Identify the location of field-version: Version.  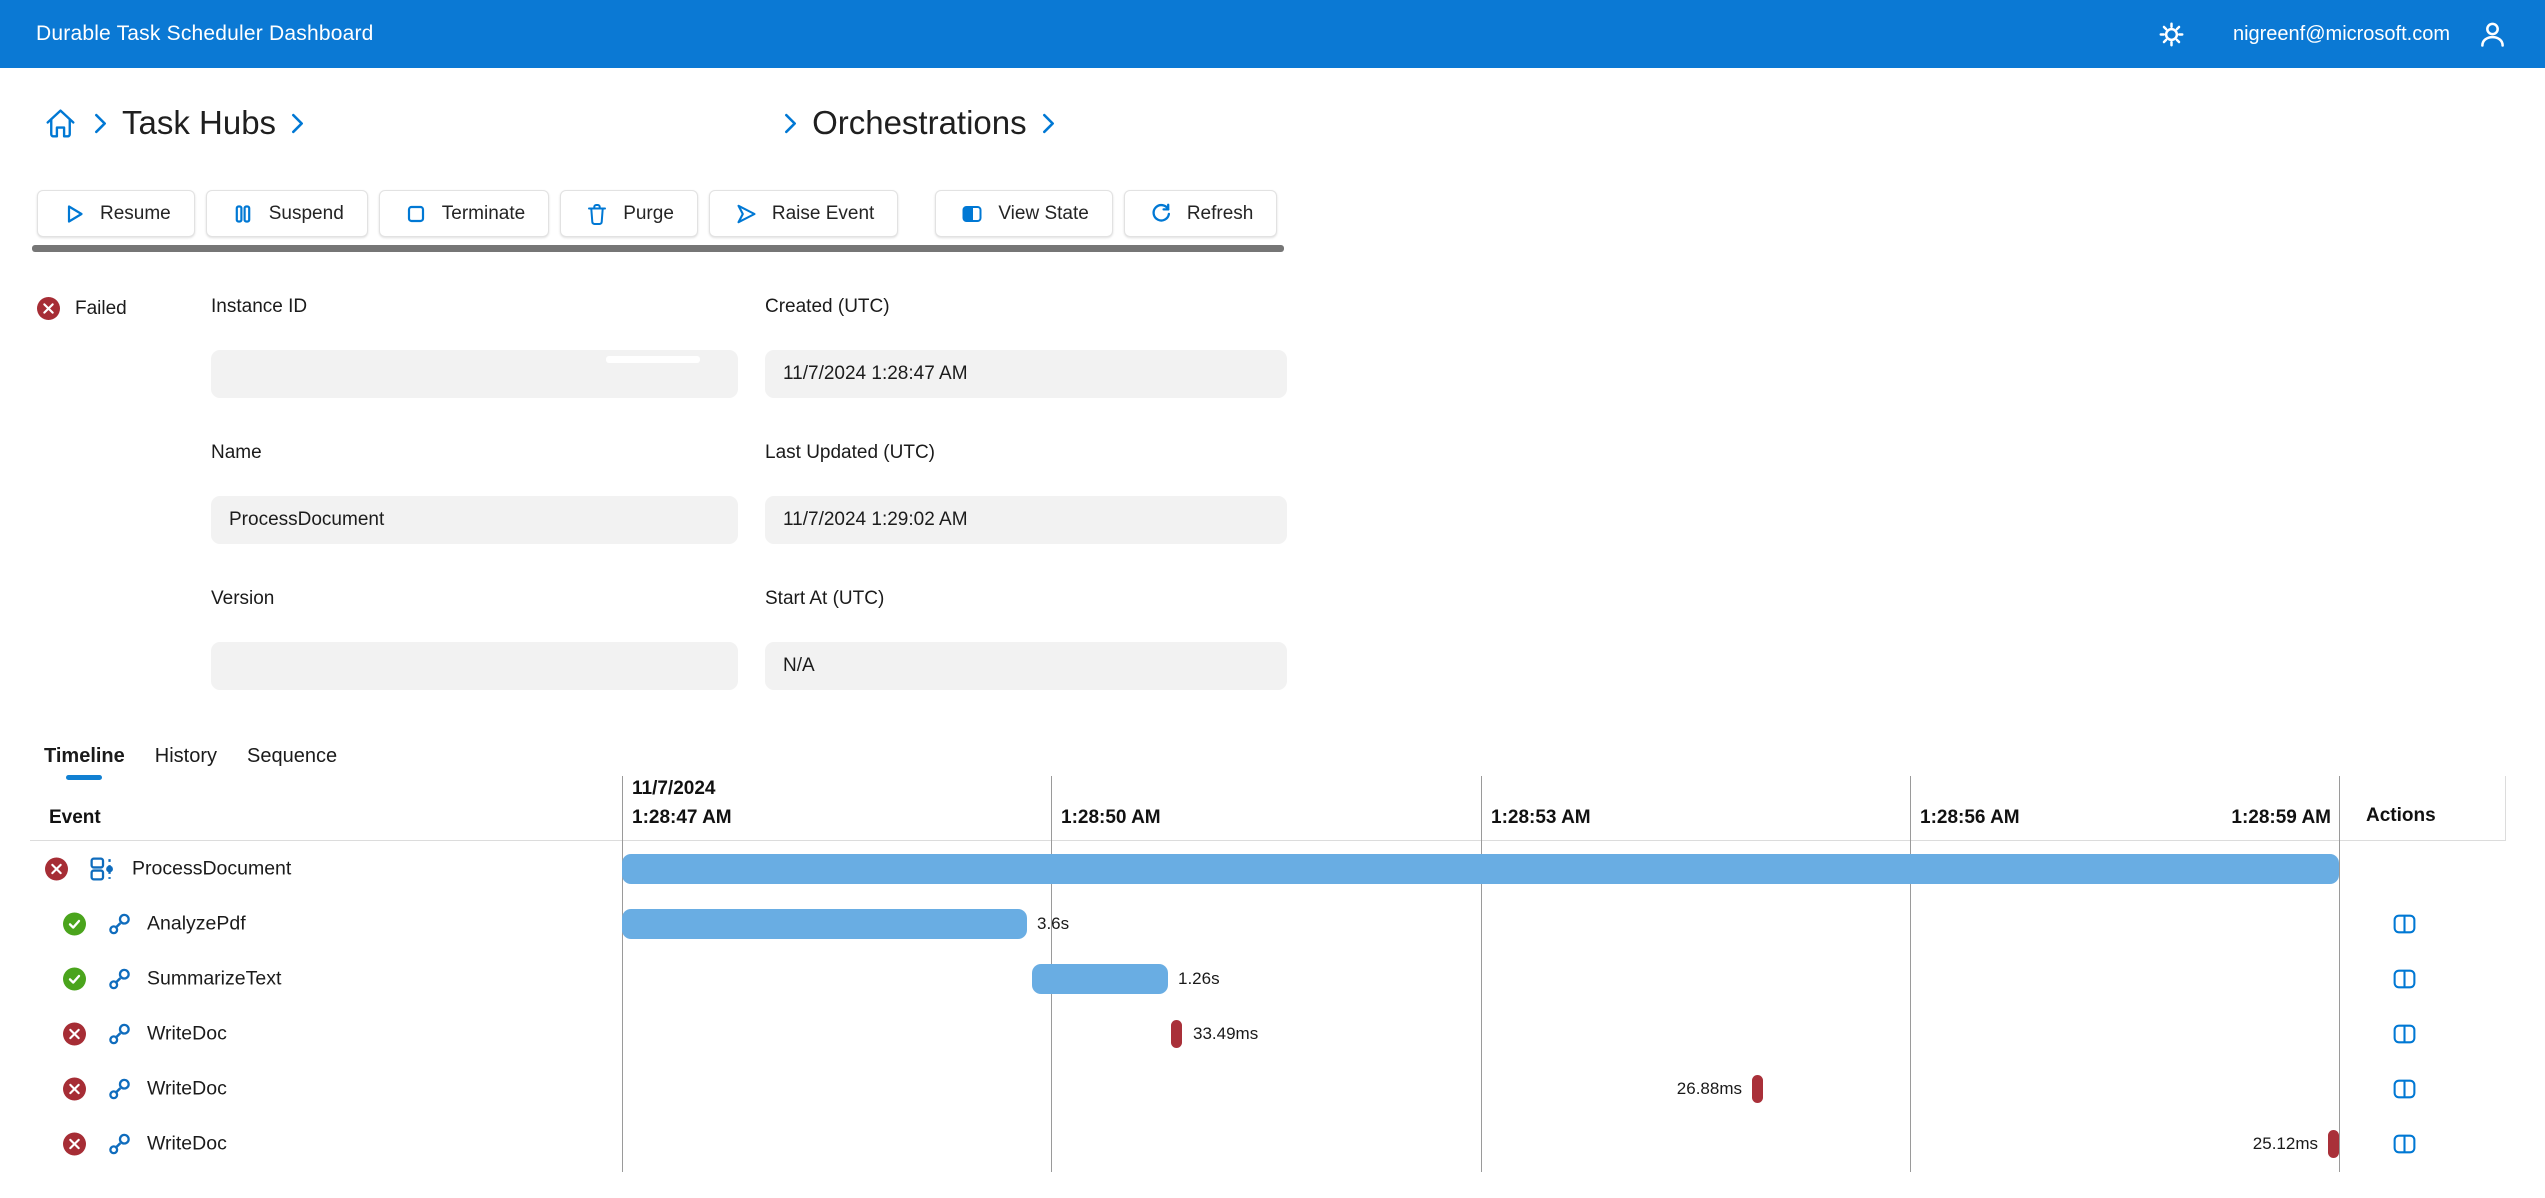
(474, 639).